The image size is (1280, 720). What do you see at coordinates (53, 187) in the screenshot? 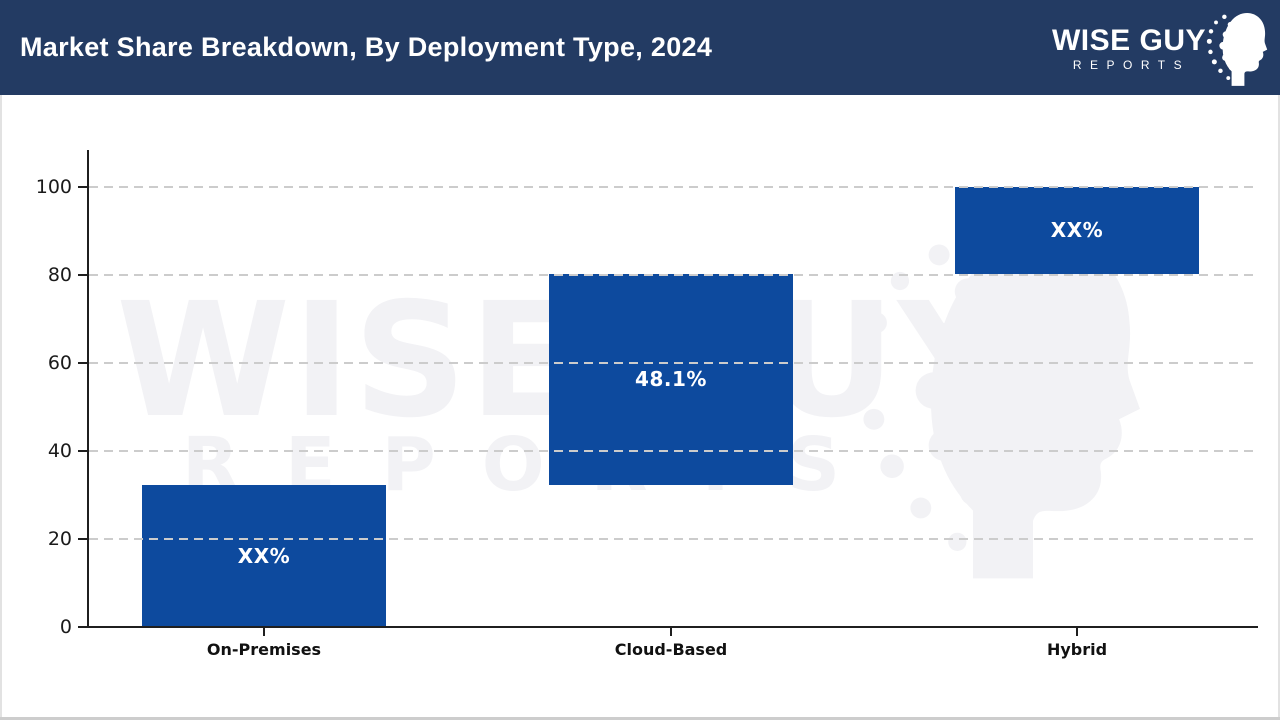
I see `y-axis-tick-label: 100` at bounding box center [53, 187].